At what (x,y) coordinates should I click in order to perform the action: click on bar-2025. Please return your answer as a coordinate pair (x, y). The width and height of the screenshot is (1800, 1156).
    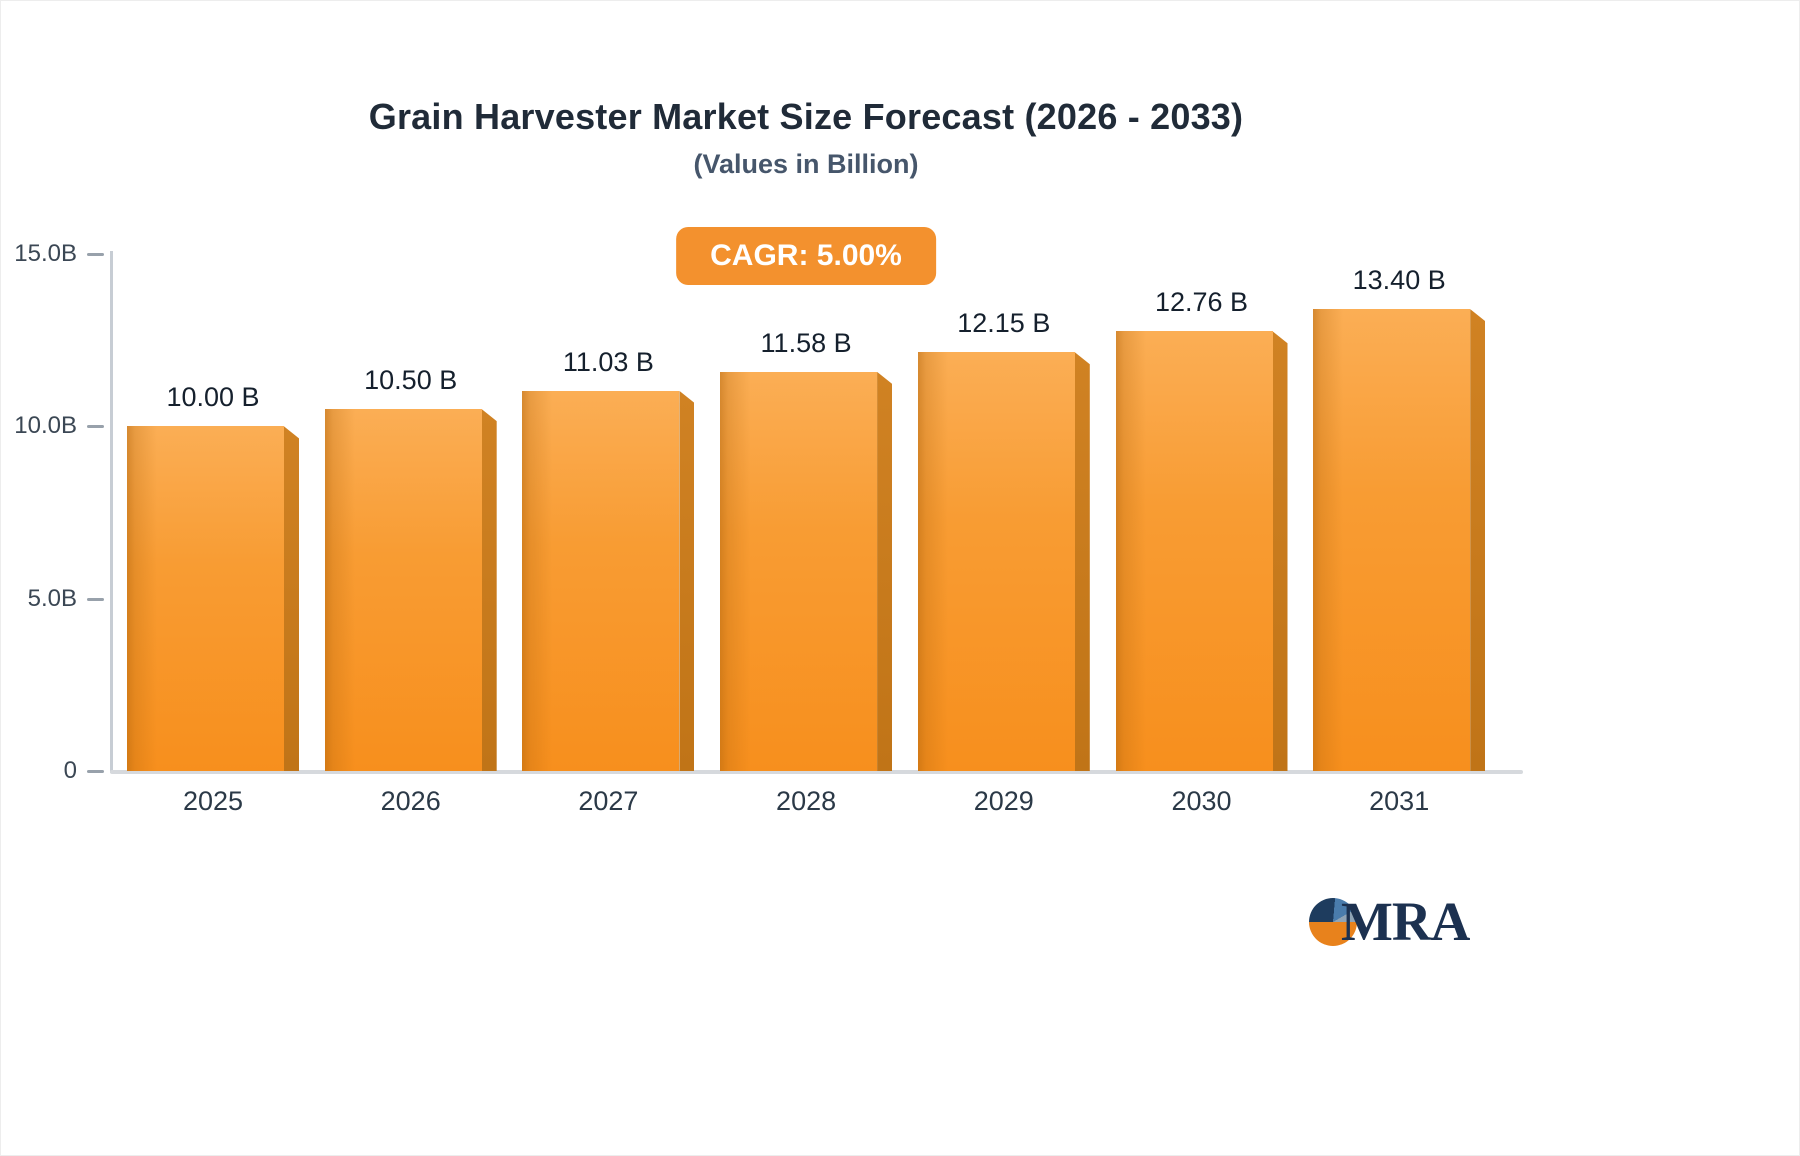
    Looking at the image, I should click on (213, 598).